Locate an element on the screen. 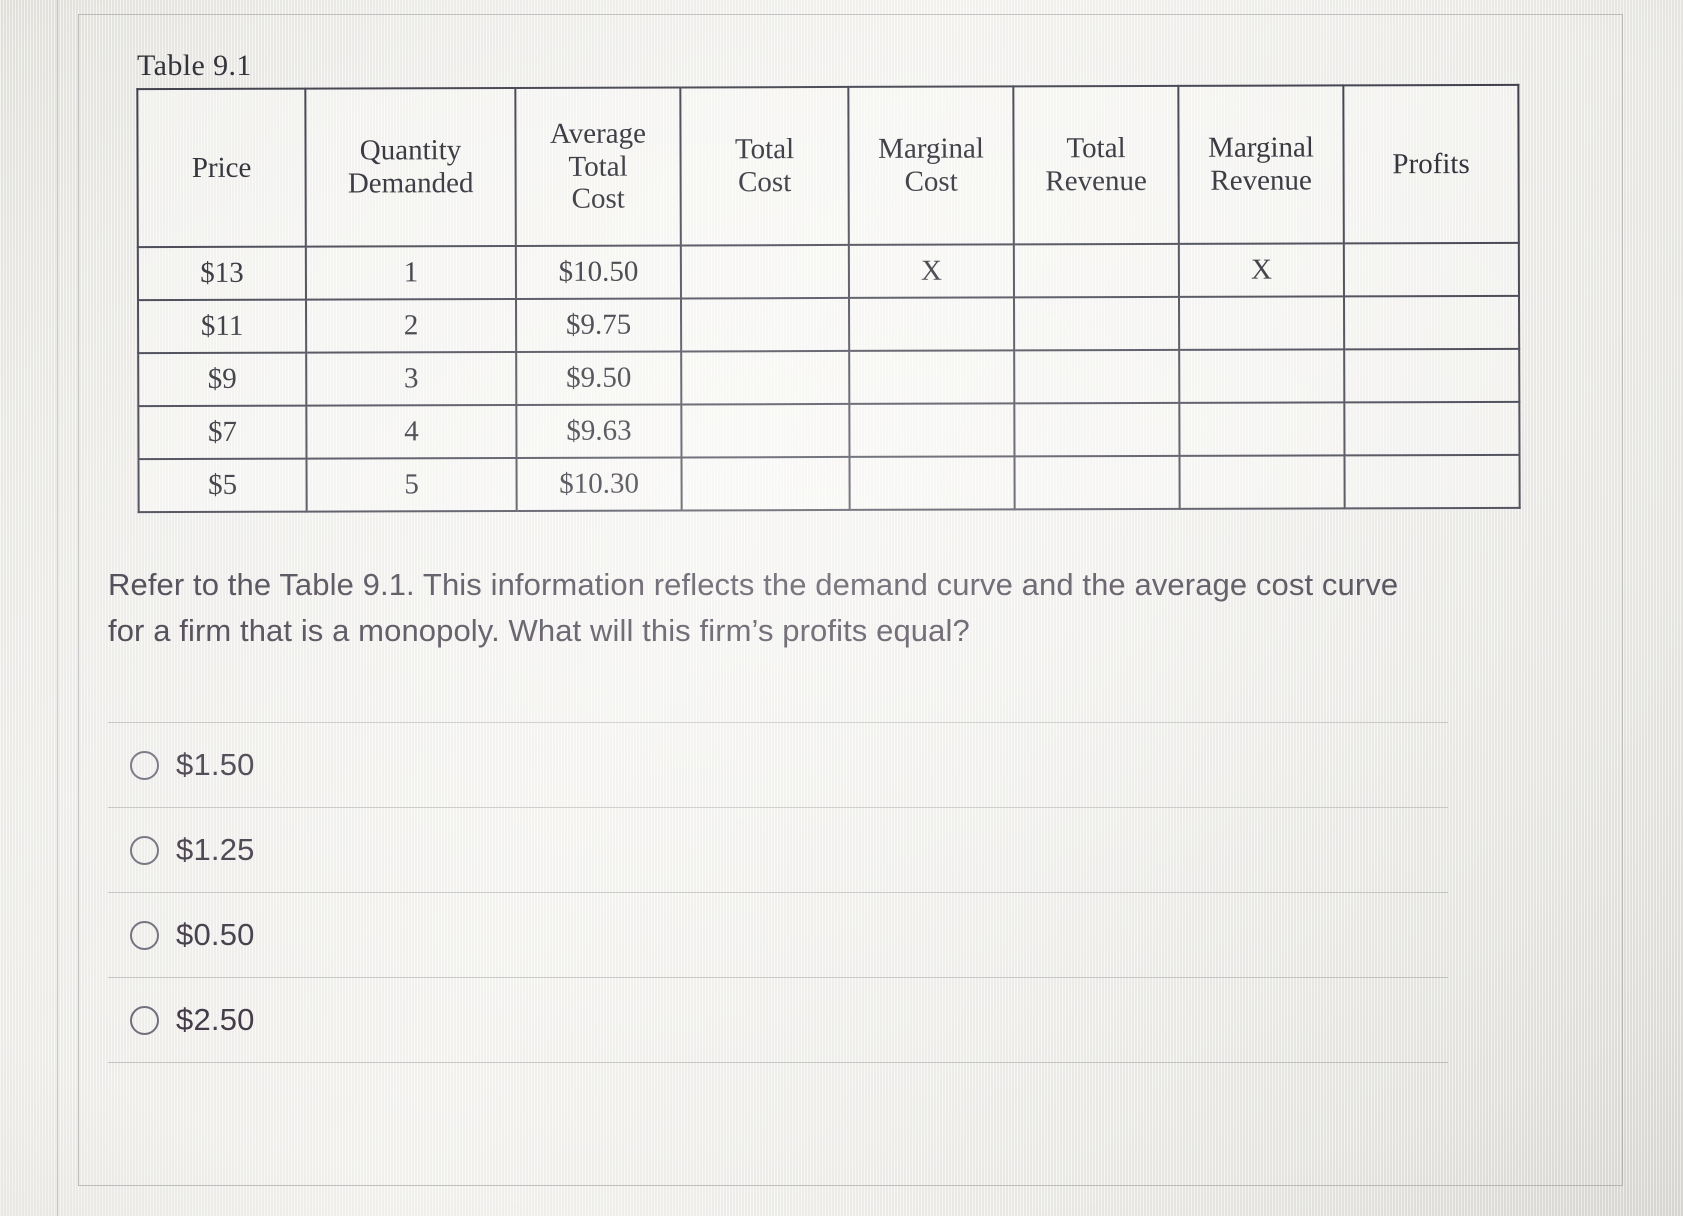 This screenshot has width=1683, height=1216. page-gutter-line is located at coordinates (57, 608).